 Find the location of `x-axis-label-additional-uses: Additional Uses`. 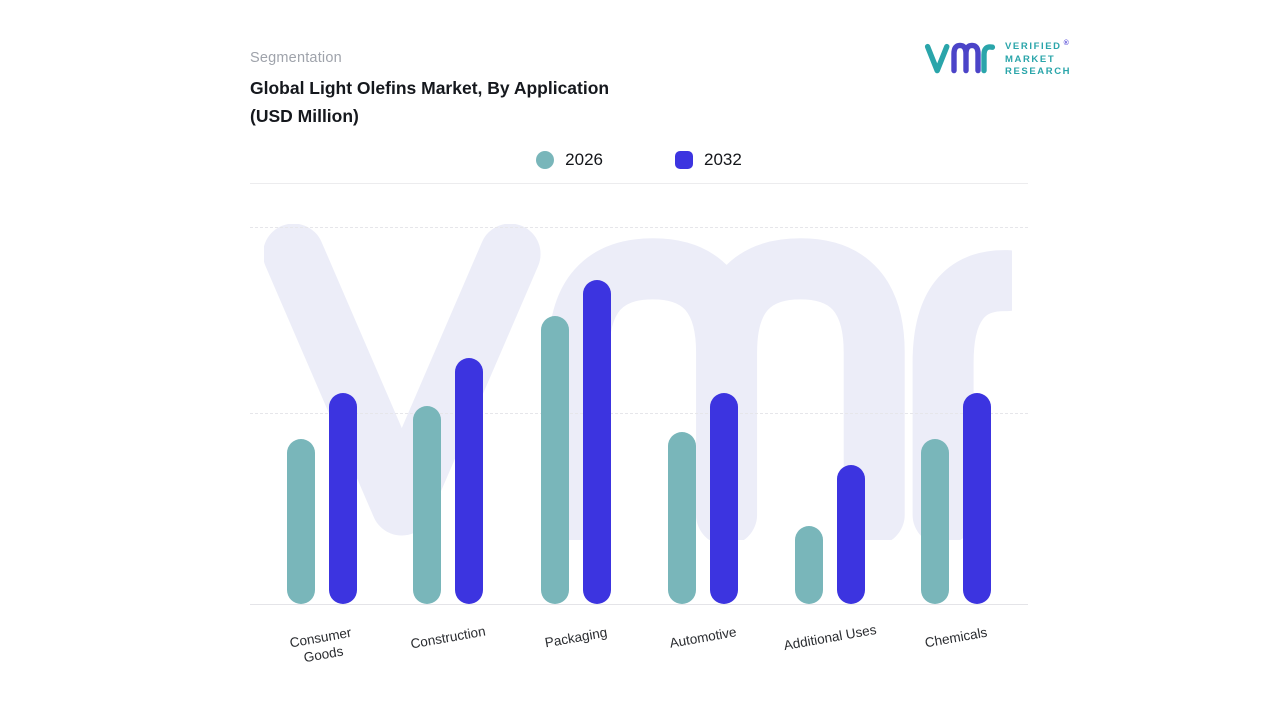

x-axis-label-additional-uses: Additional Uses is located at coordinates (830, 637).